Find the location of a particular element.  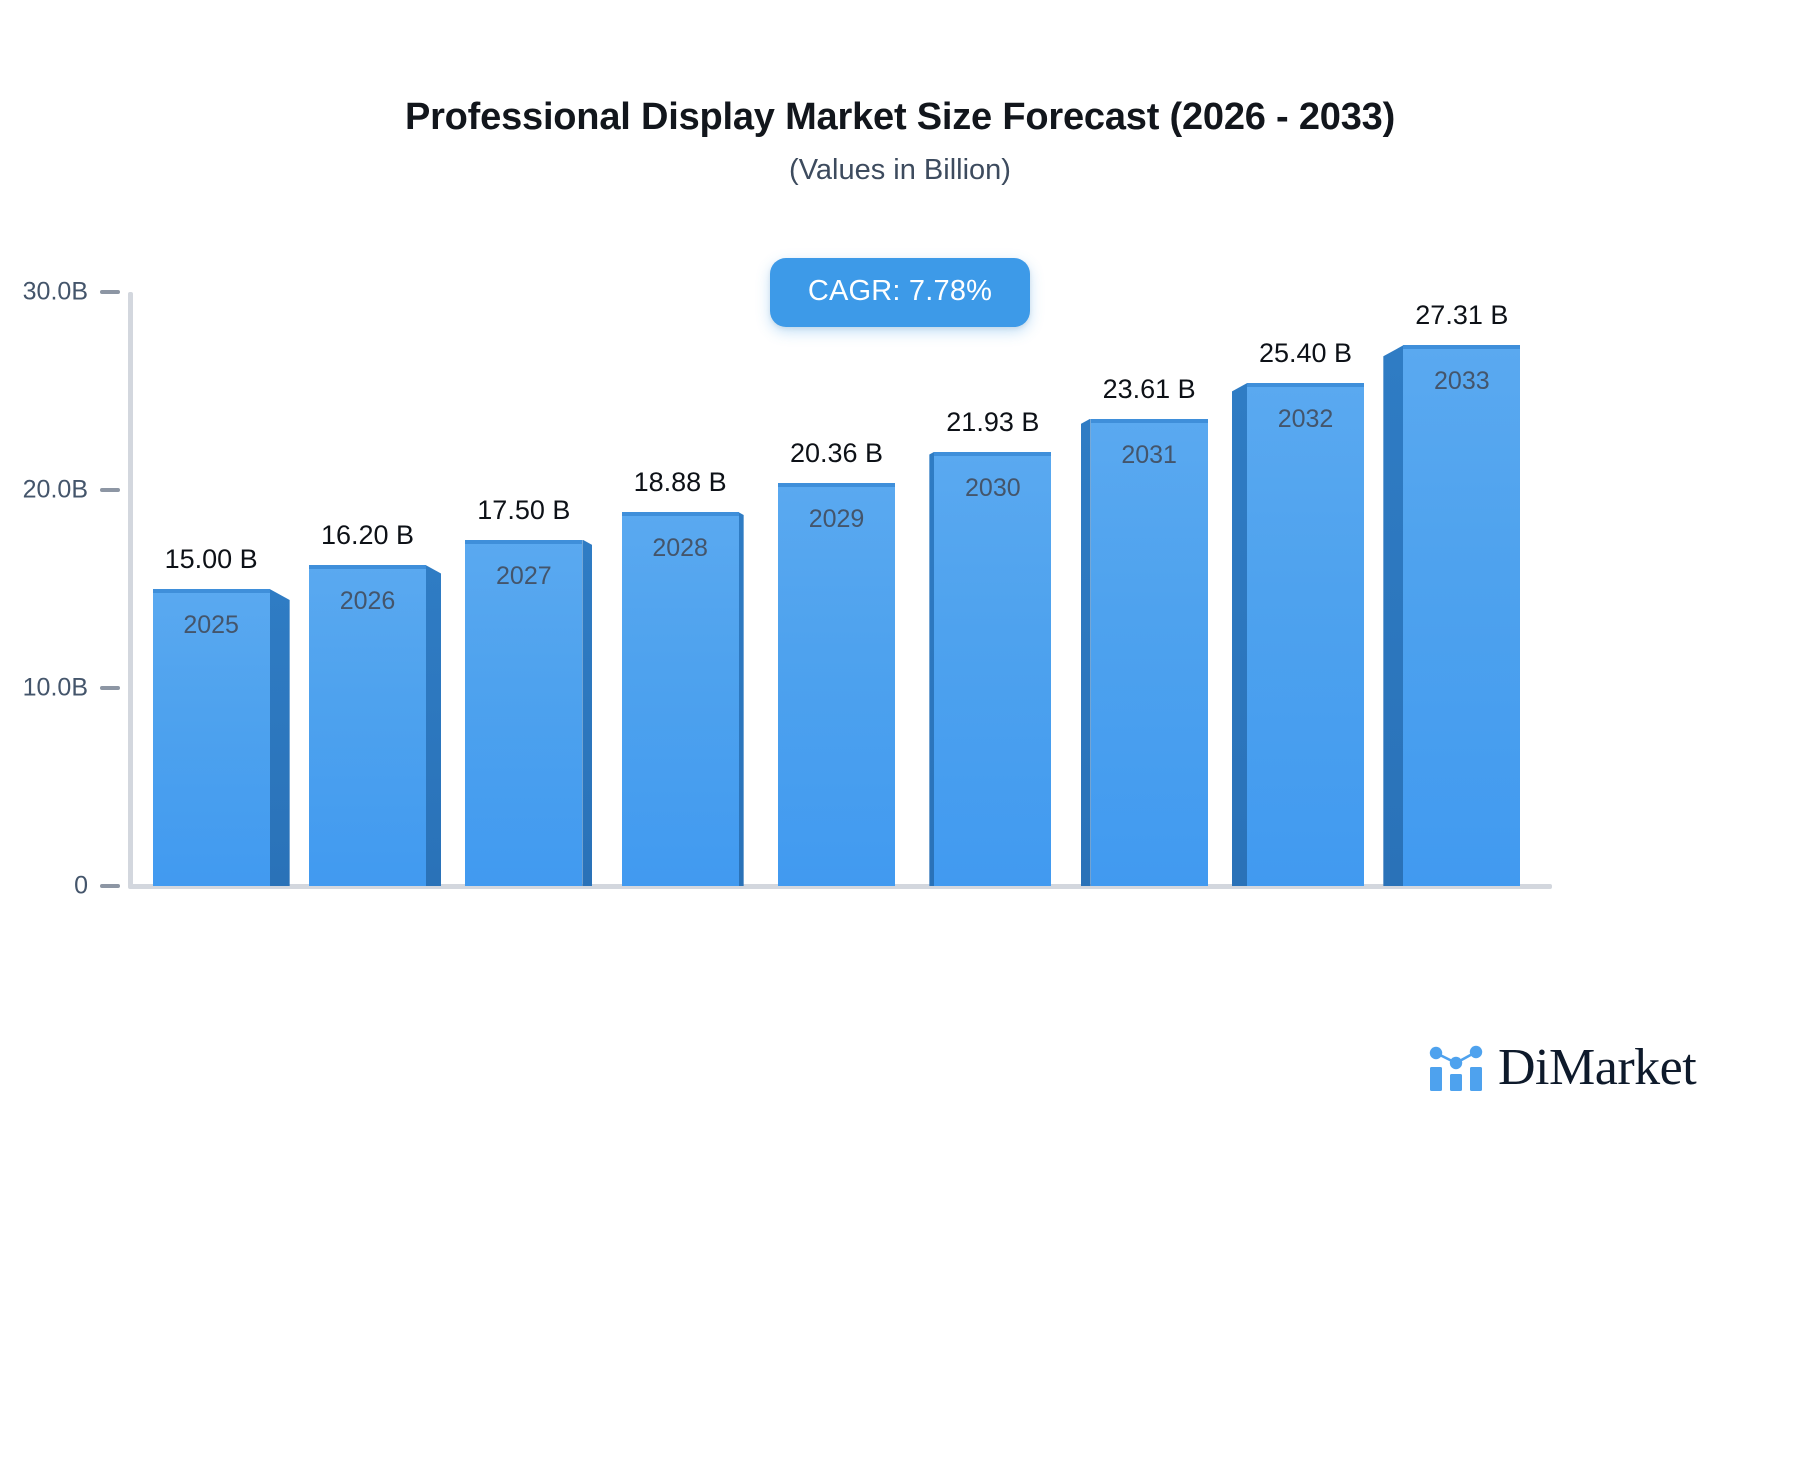

bar-2033: 27.31 B 2033 is located at coordinates (1452, 593).